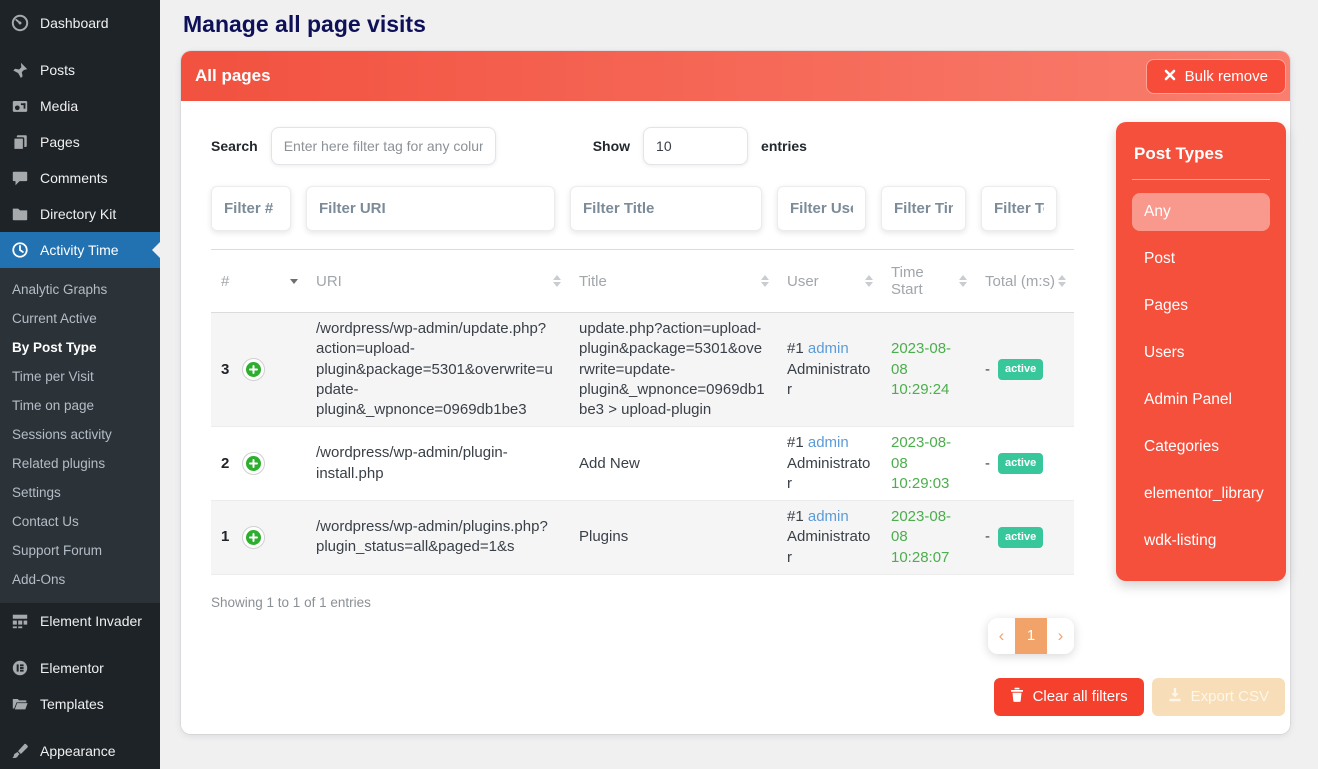  Describe the element at coordinates (36, 492) in the screenshot. I see `submenu-item-settings: Settings` at that location.